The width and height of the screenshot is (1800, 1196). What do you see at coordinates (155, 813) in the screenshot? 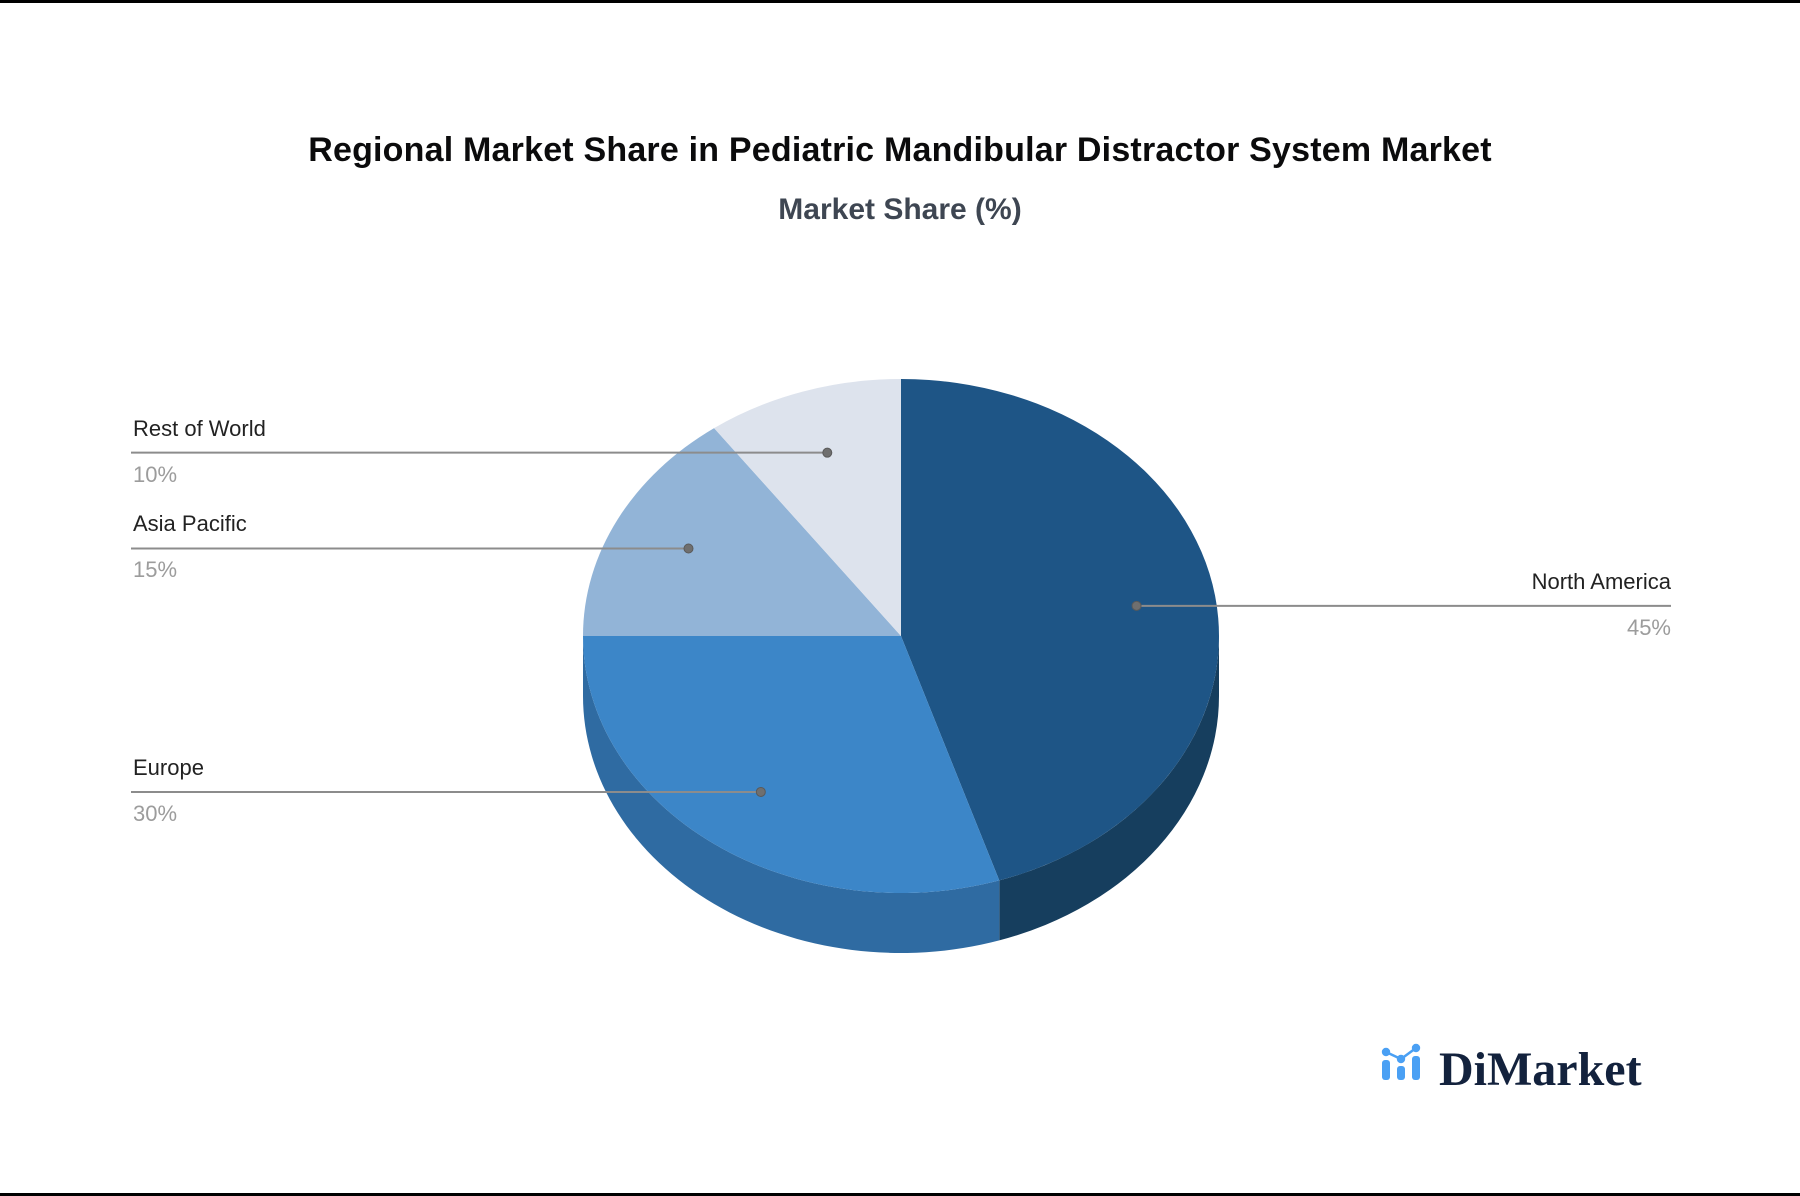
I see `slice-percent: 30%` at bounding box center [155, 813].